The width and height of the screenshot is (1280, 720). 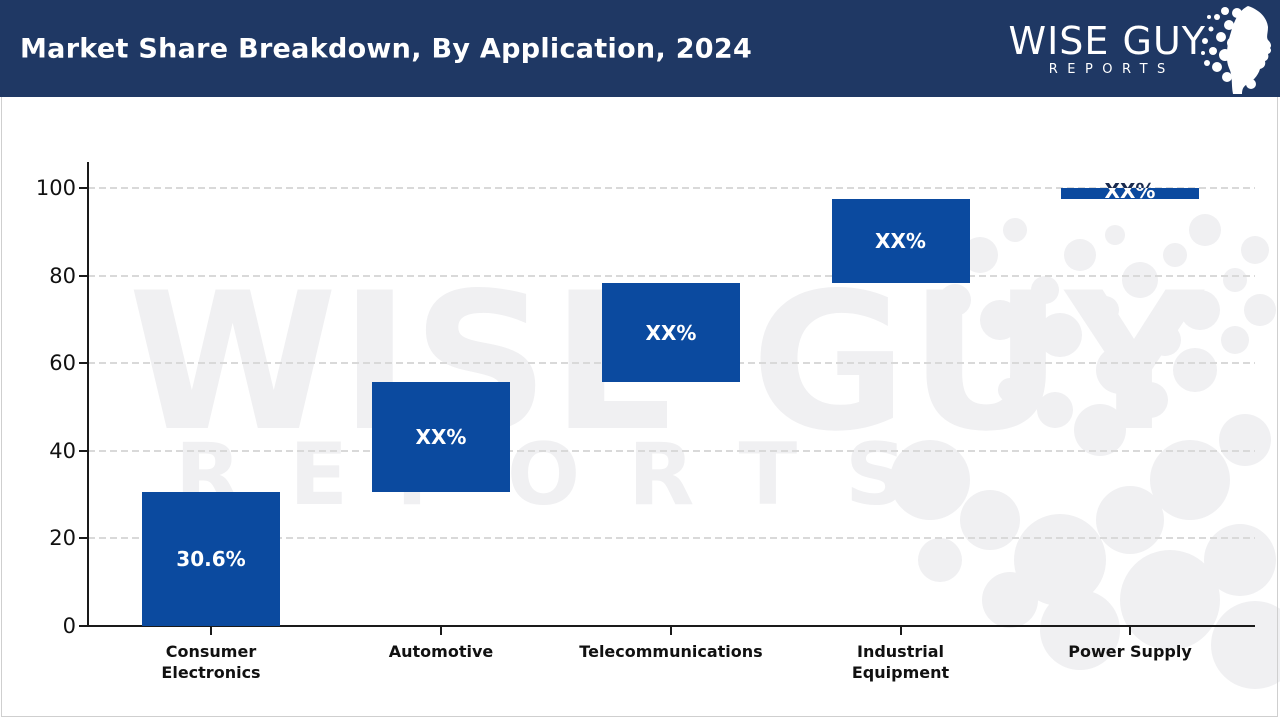 I want to click on bar-label-clip: XX%, so click(x=1130, y=193).